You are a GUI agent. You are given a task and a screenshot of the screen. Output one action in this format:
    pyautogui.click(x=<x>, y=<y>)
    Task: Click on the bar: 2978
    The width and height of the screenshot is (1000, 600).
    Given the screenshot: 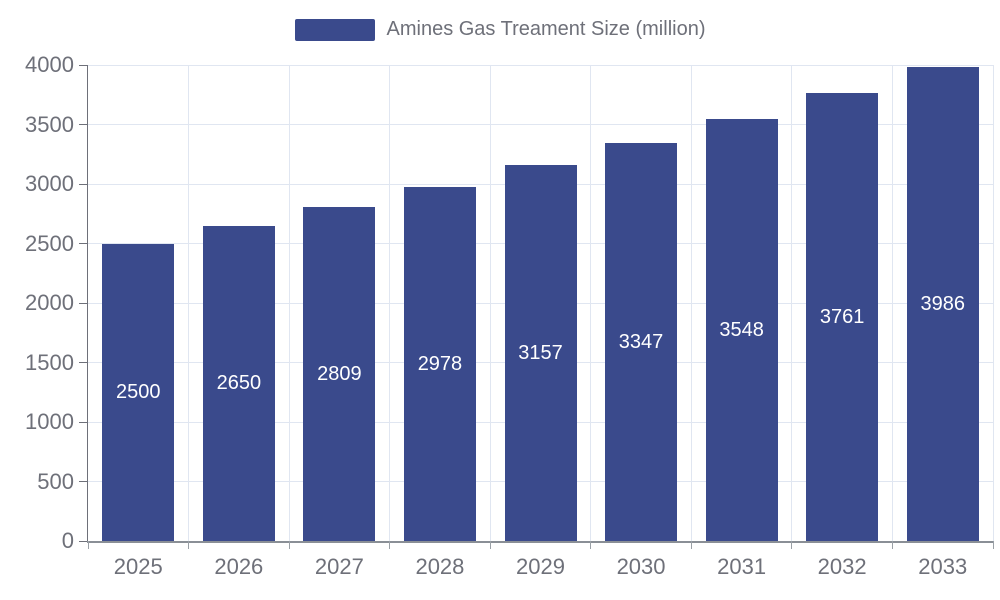 What is the action you would take?
    pyautogui.click(x=439, y=363)
    